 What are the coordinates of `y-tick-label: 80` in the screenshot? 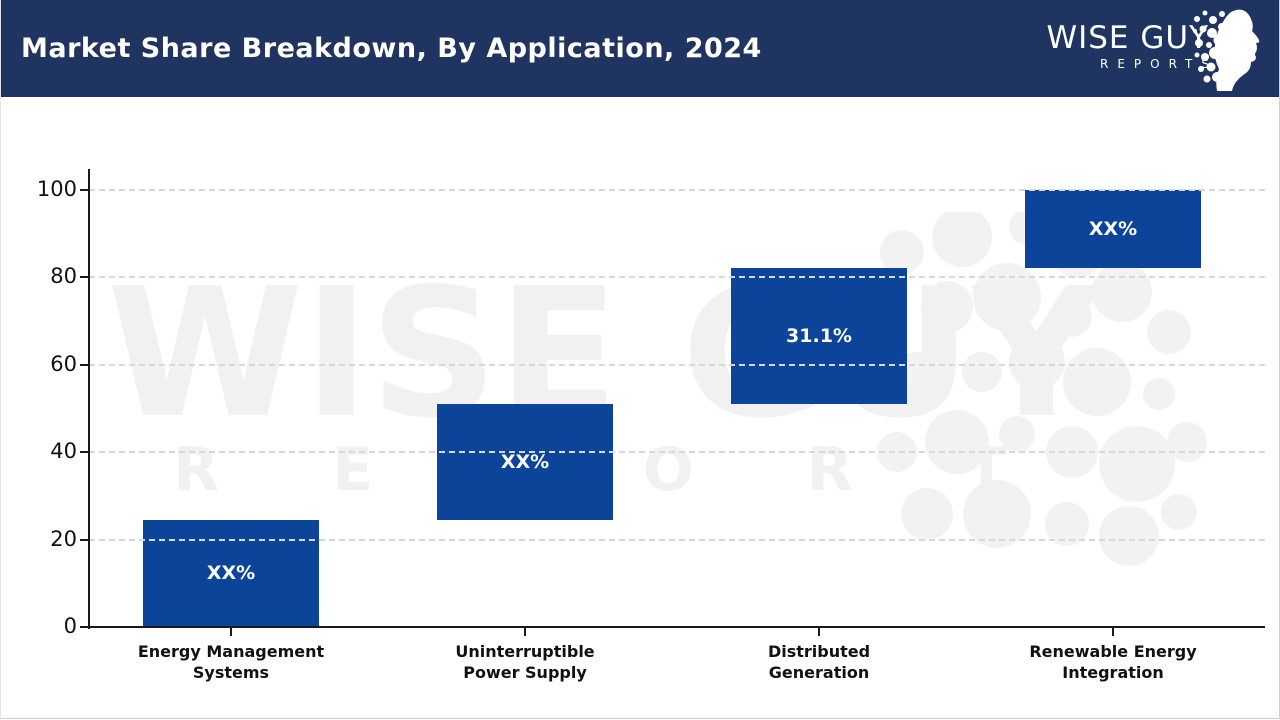 It's located at (63, 276).